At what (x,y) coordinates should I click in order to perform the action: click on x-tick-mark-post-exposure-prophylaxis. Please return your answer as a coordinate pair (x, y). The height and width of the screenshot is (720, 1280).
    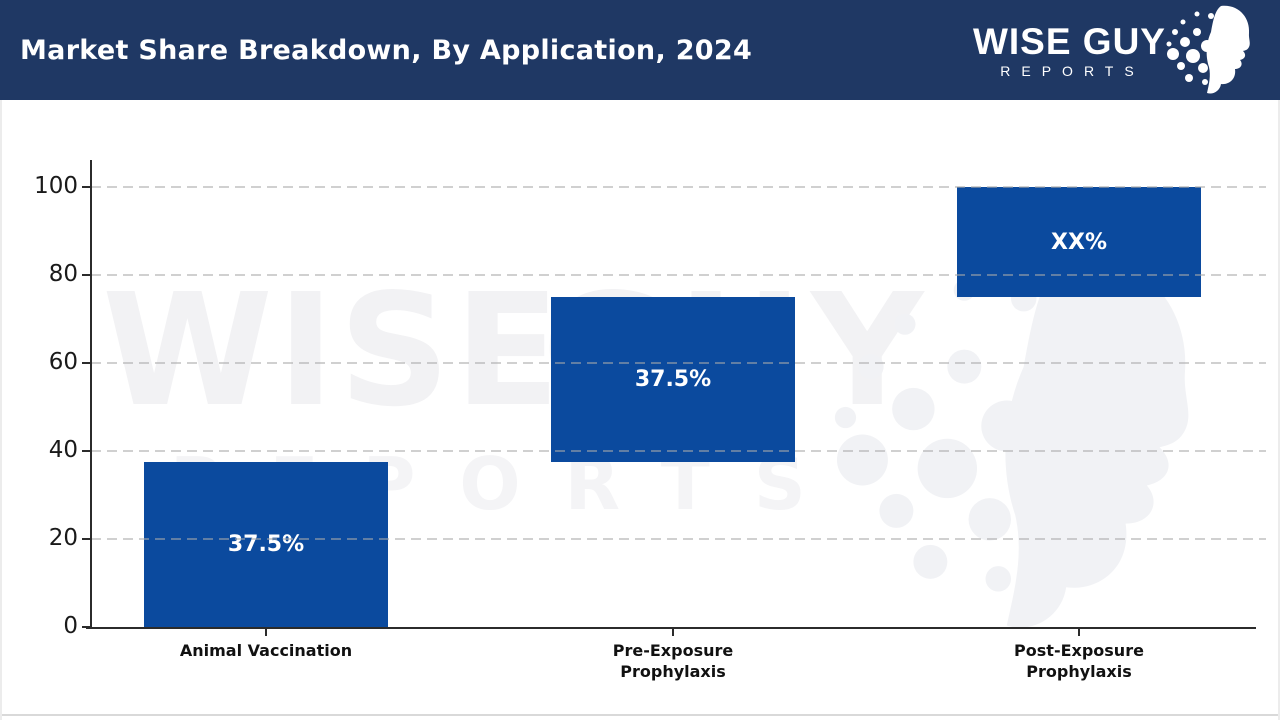
    Looking at the image, I should click on (1079, 632).